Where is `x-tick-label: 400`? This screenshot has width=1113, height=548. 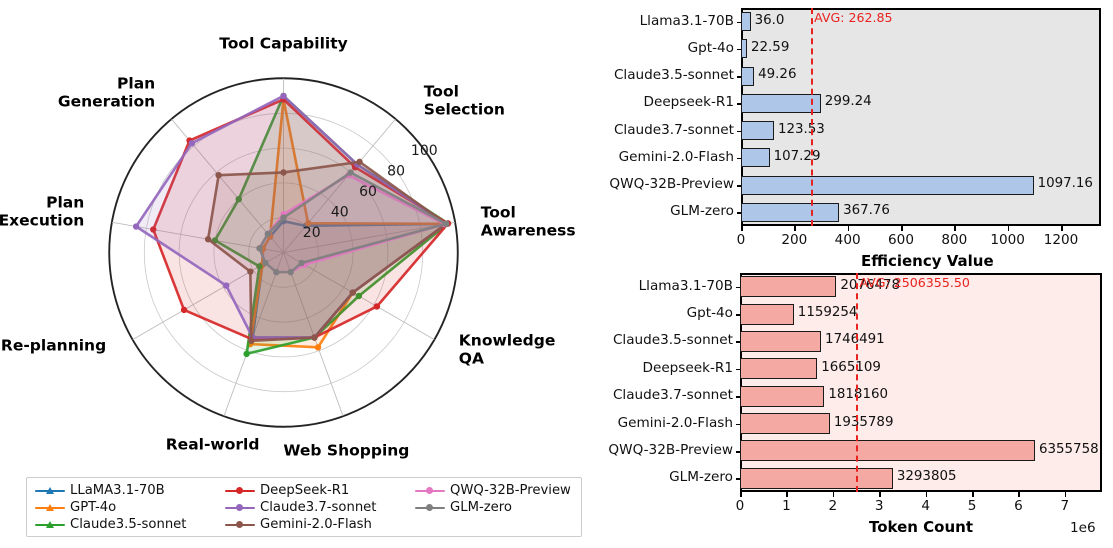
x-tick-label: 400 is located at coordinates (847, 240).